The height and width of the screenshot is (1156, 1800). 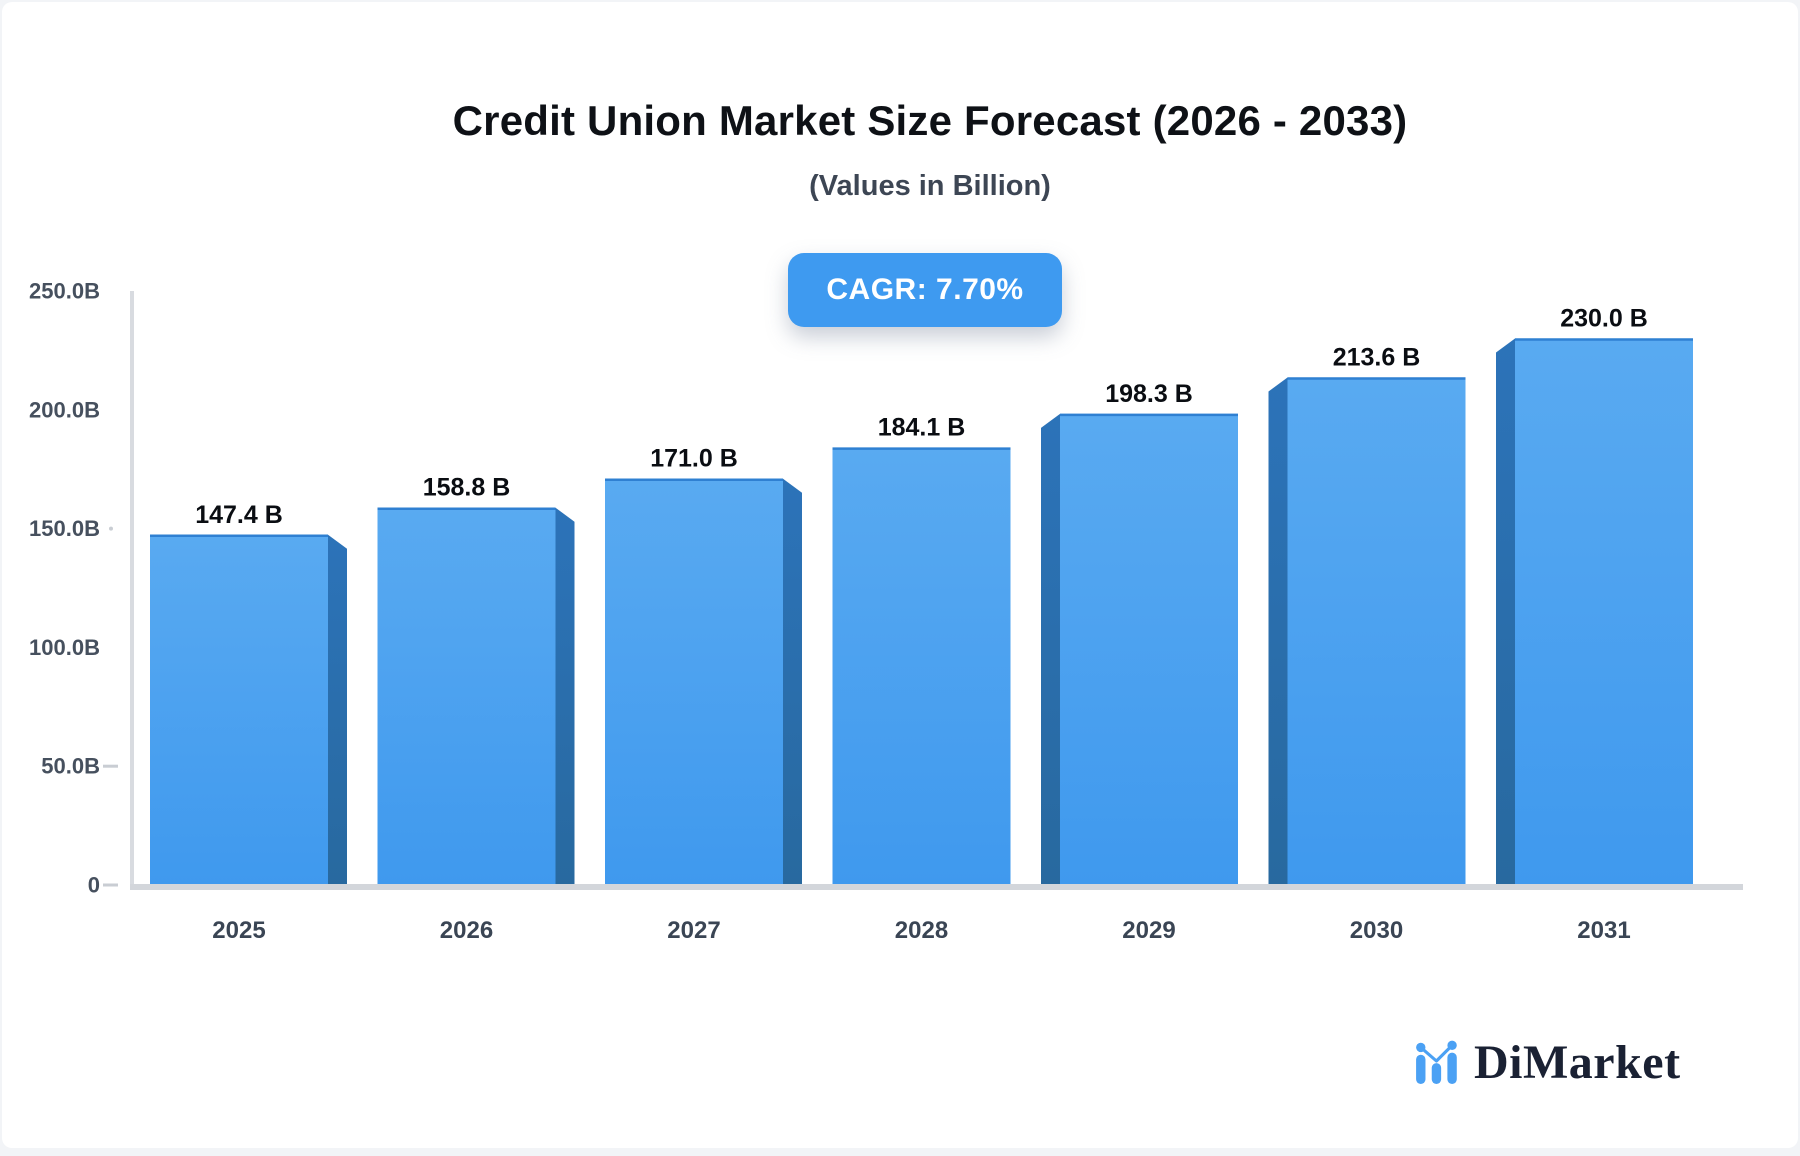 I want to click on bar-2025: 147.4 B 2025, so click(x=248, y=722).